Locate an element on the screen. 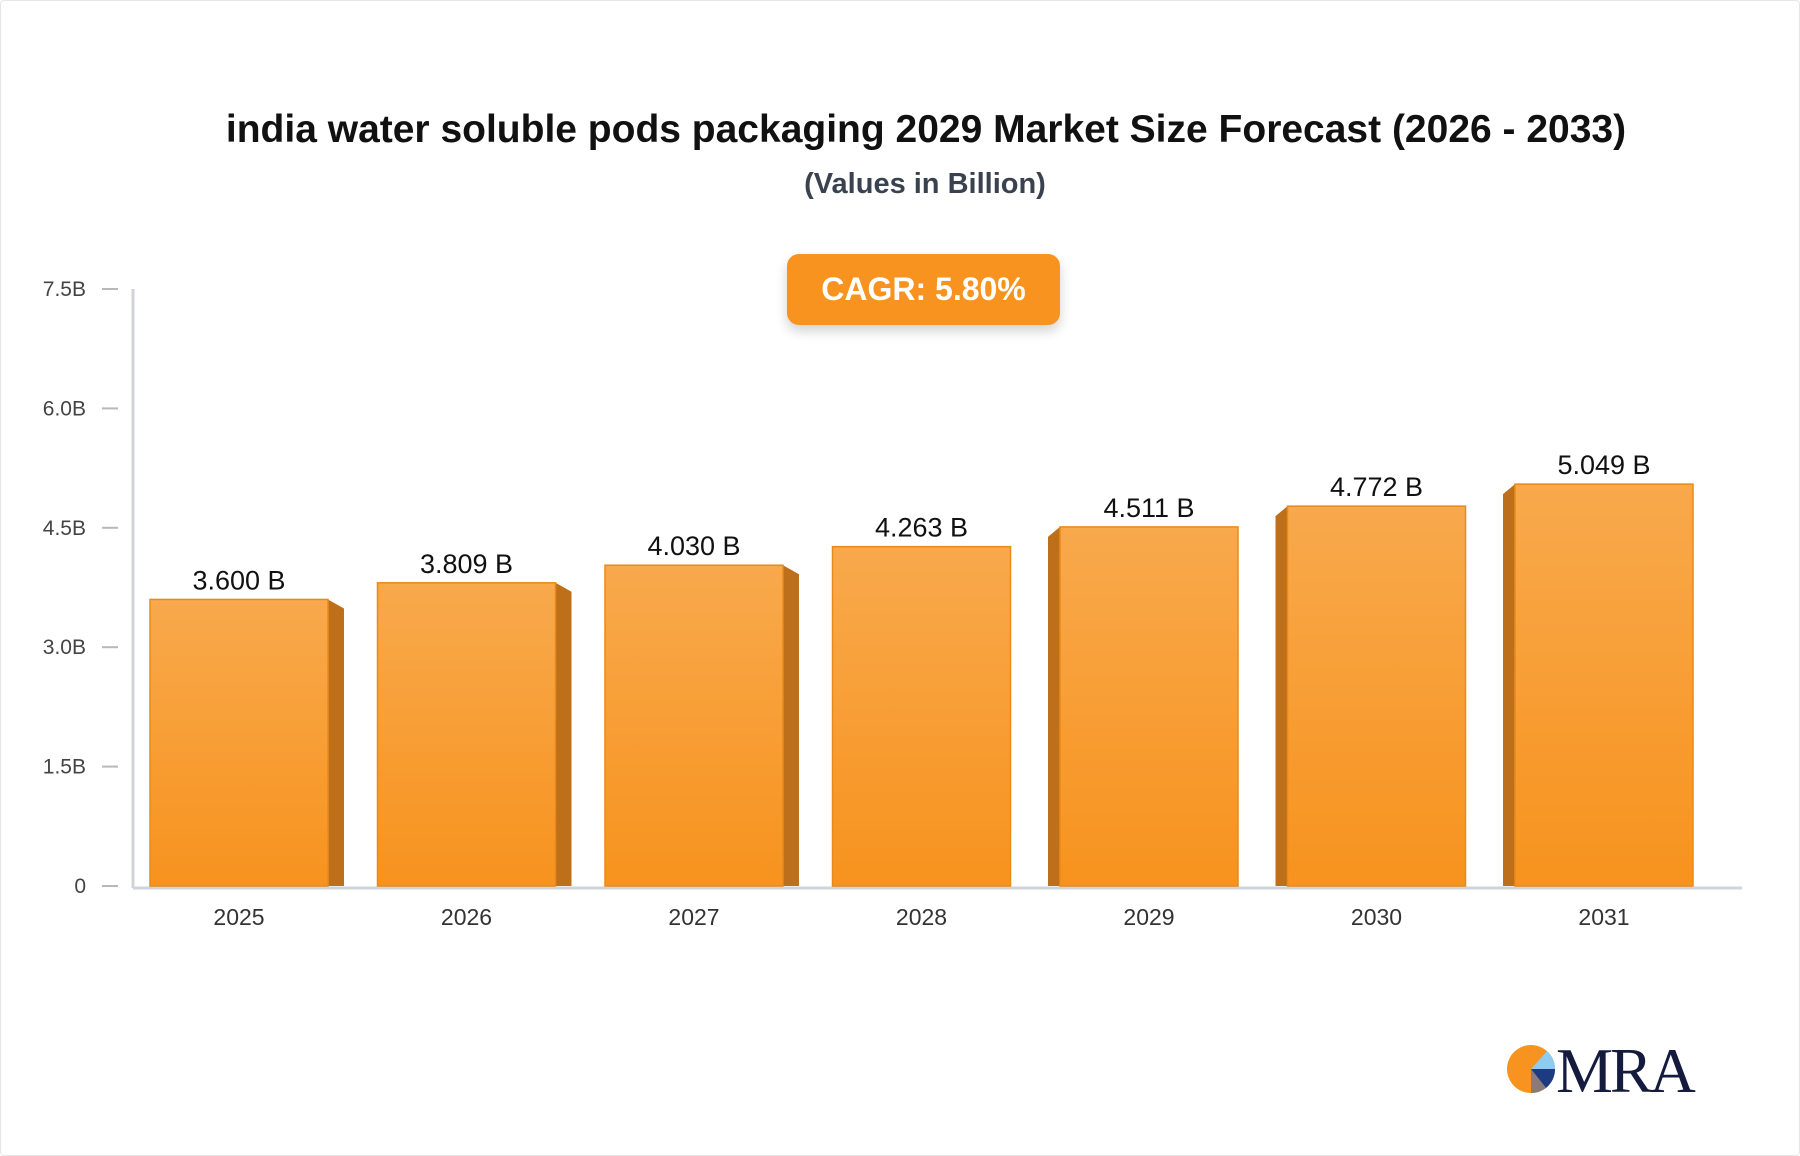 Image resolution: width=1800 pixels, height=1156 pixels. logo-text: MRA is located at coordinates (1626, 1070).